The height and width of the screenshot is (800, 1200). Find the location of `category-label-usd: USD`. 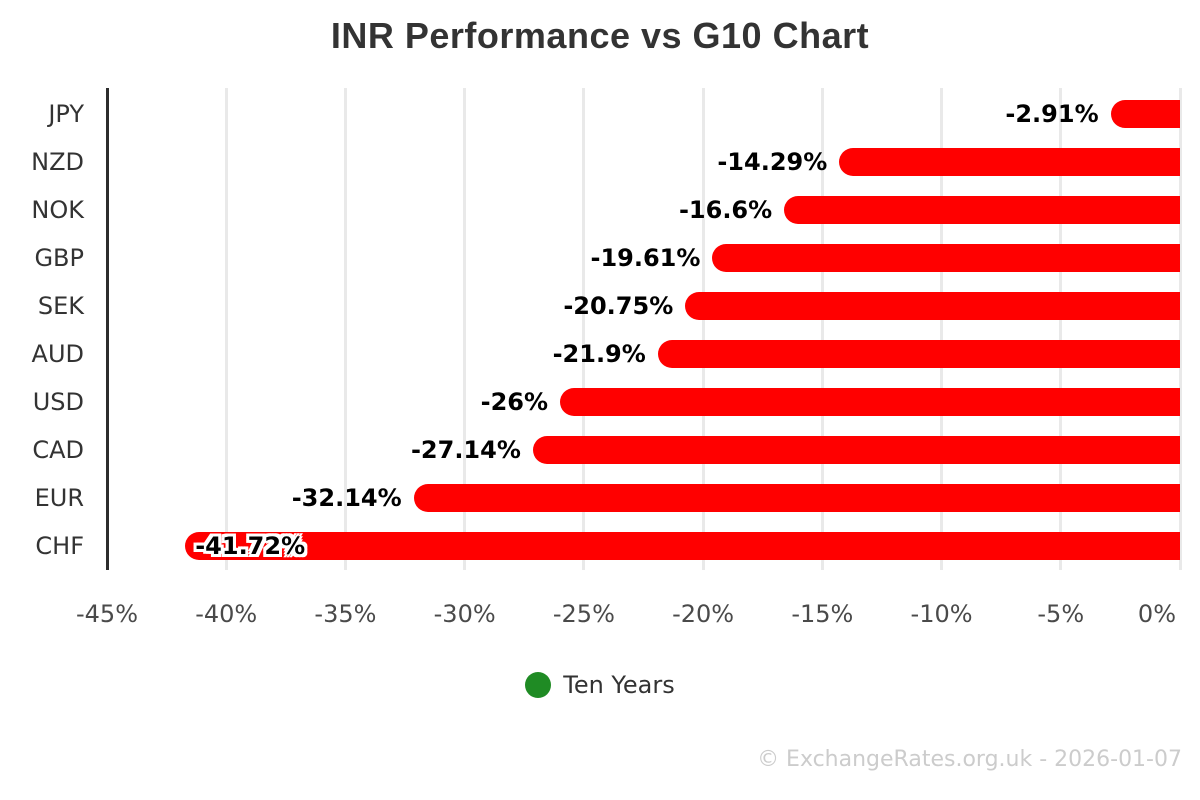

category-label-usd: USD is located at coordinates (58, 402).